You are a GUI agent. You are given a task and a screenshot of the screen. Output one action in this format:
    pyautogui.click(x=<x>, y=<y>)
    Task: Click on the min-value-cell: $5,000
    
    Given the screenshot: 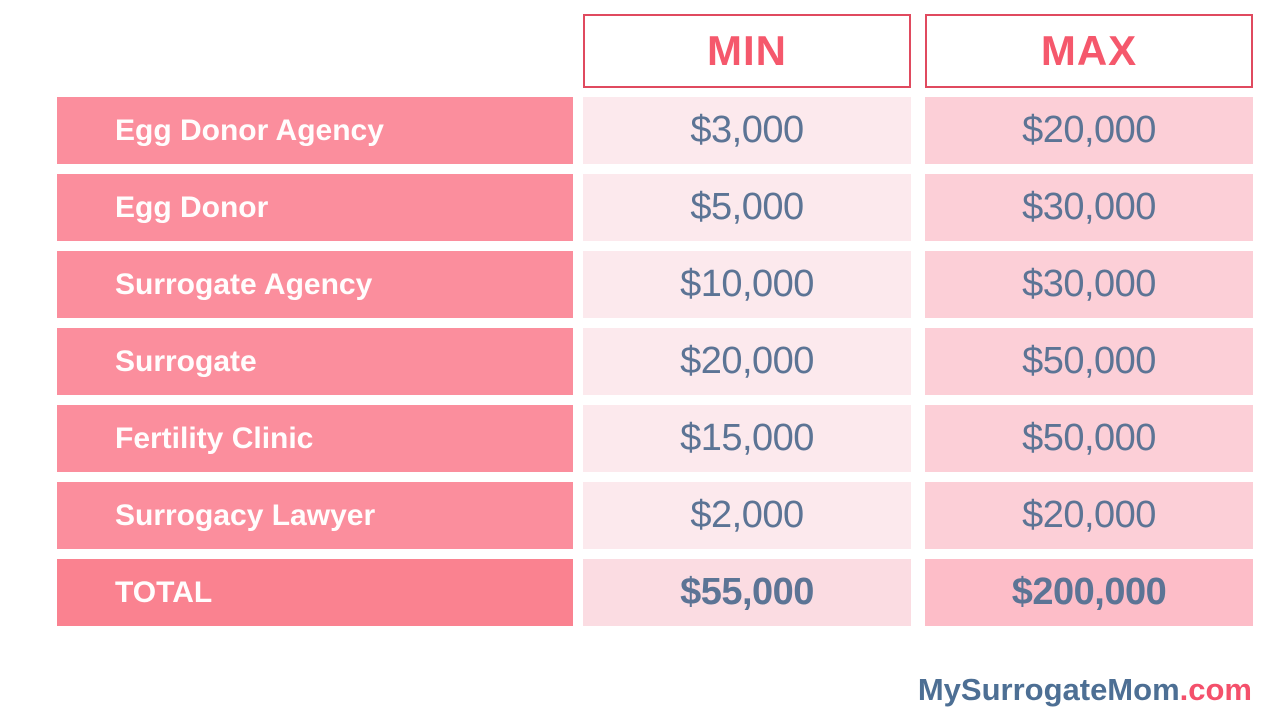 What is the action you would take?
    pyautogui.click(x=747, y=207)
    